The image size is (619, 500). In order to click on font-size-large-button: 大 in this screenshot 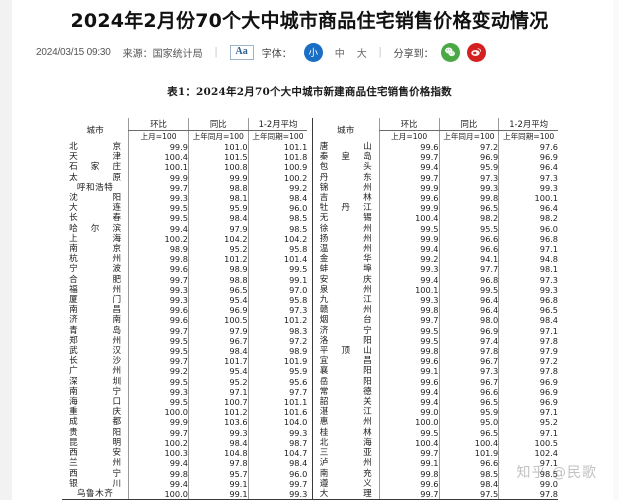, I will do `click(361, 54)`.